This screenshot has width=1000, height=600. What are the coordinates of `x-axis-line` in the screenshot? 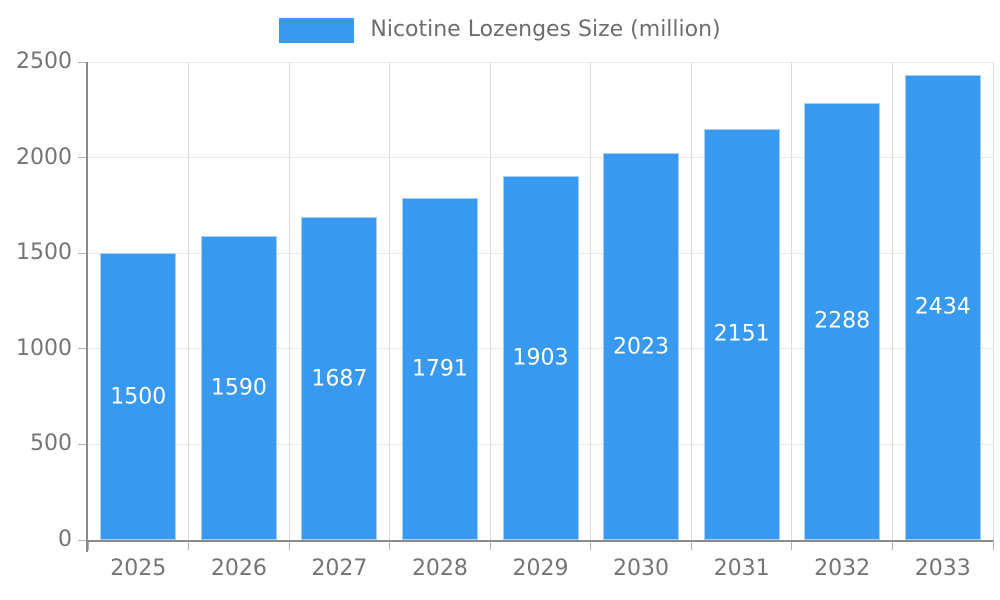 It's located at (540, 541).